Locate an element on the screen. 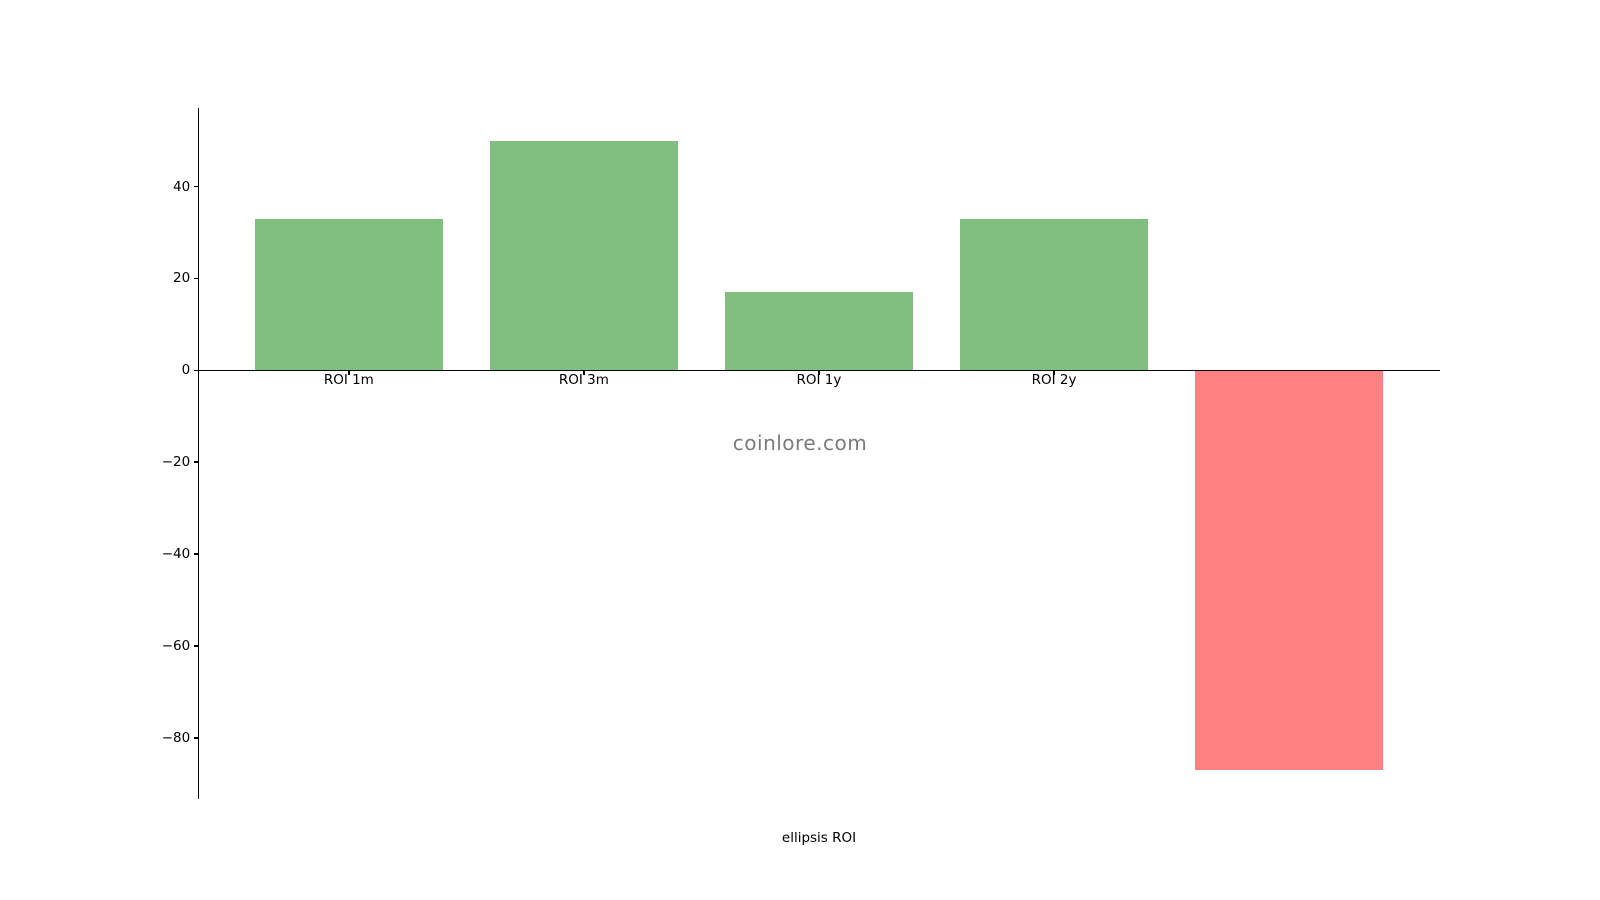 This screenshot has width=1600, height=900. x-axis-zero-line is located at coordinates (819, 370).